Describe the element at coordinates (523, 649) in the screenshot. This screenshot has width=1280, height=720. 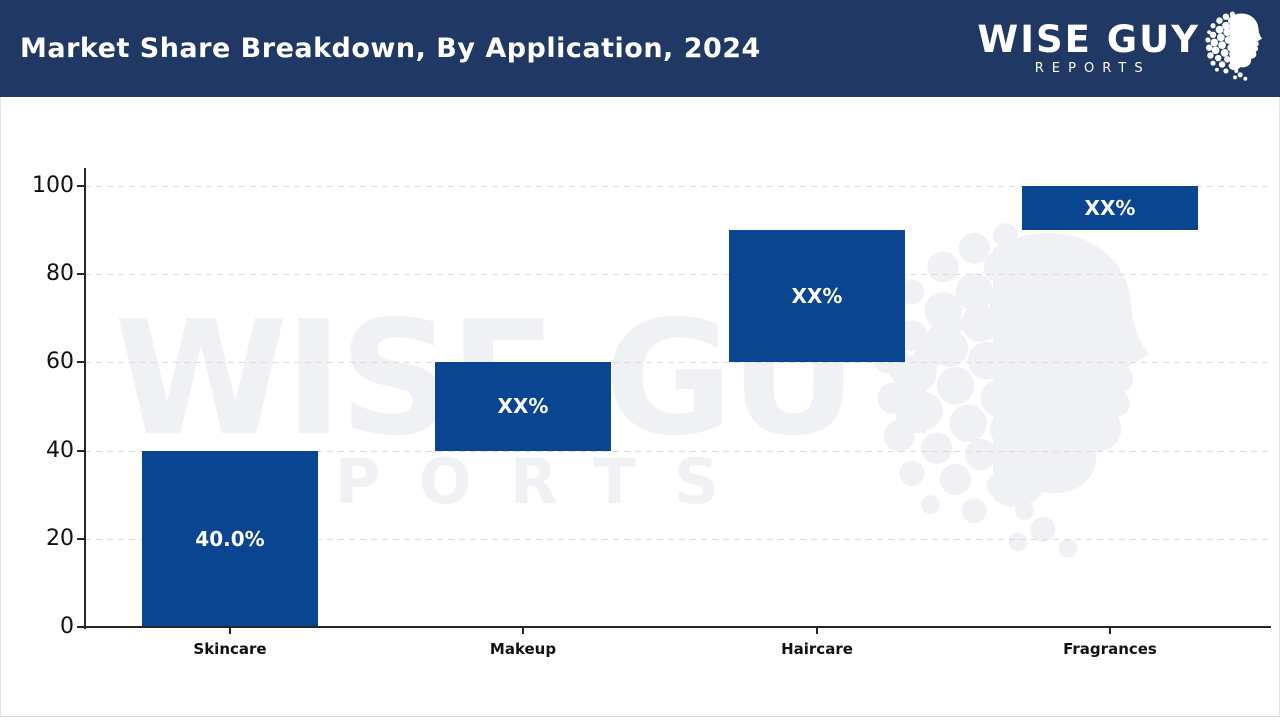
I see `x-tick-label-makeup: Makeup` at that location.